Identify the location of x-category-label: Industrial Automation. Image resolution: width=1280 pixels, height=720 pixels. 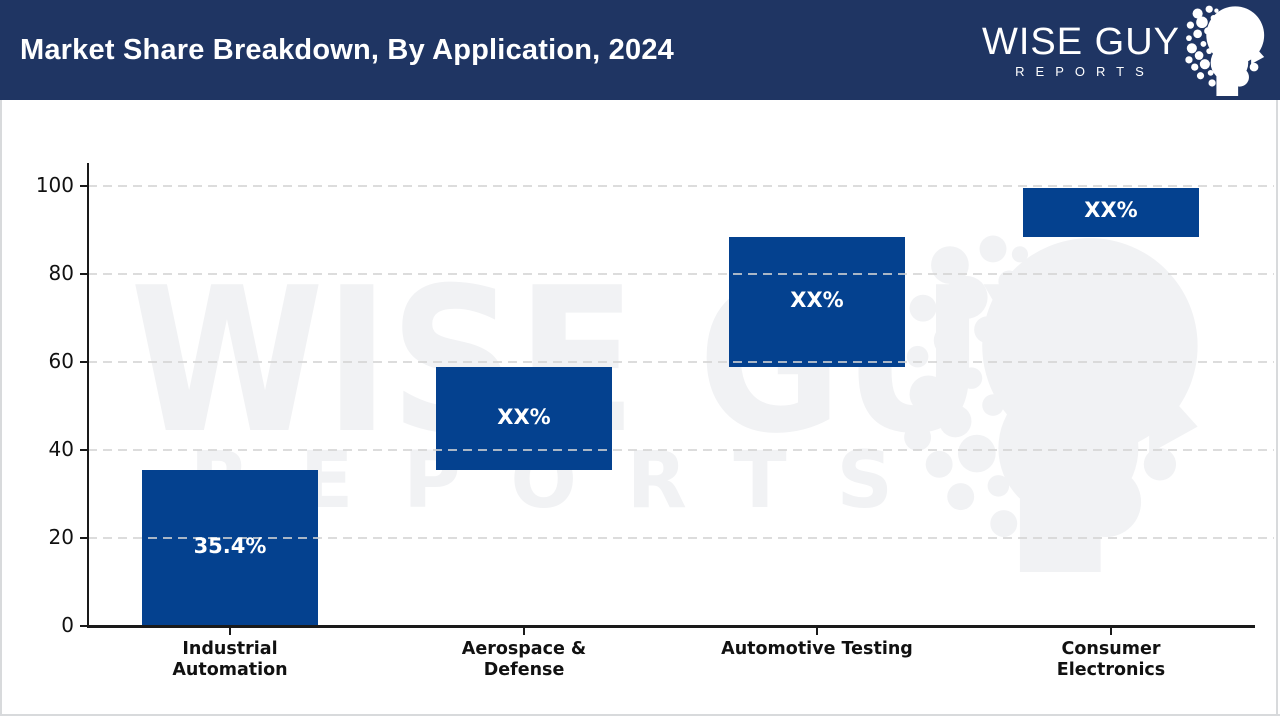
(230, 659).